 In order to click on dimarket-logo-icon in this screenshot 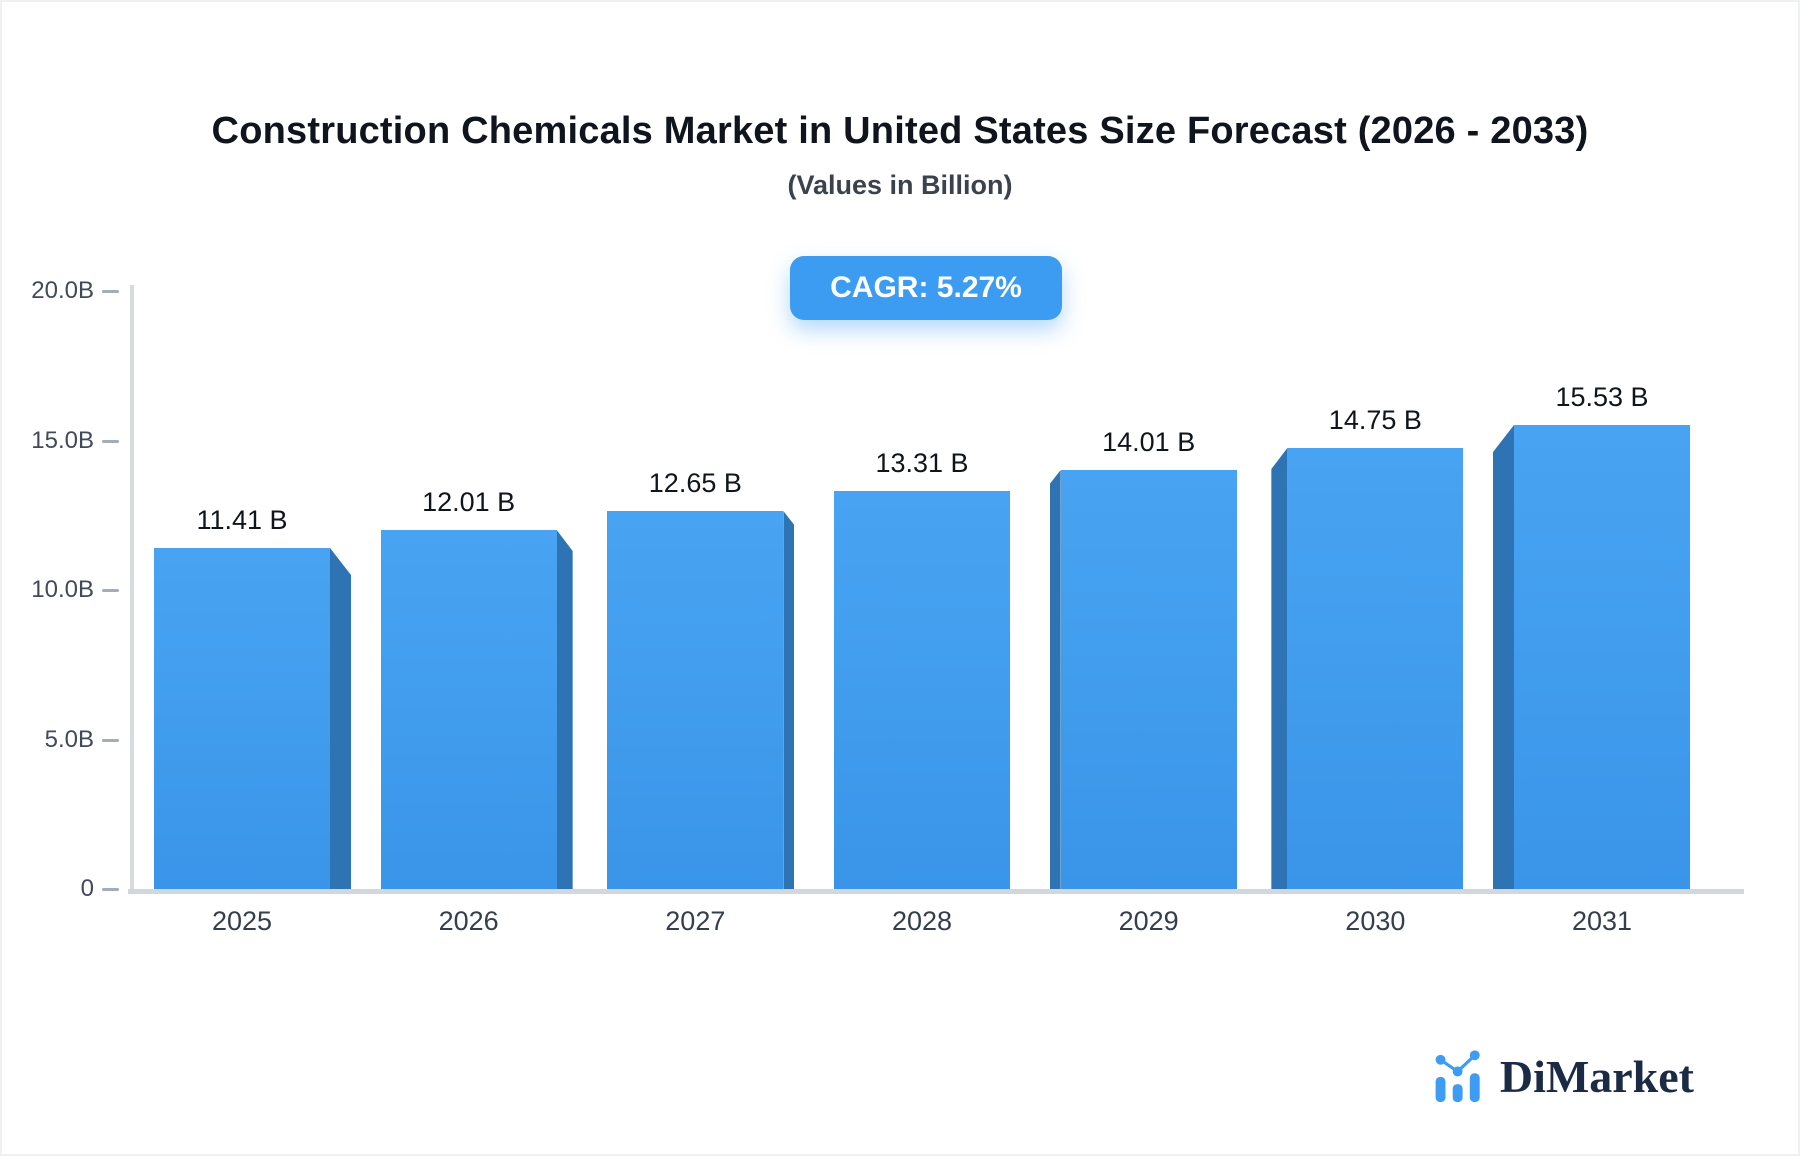, I will do `click(1457, 1076)`.